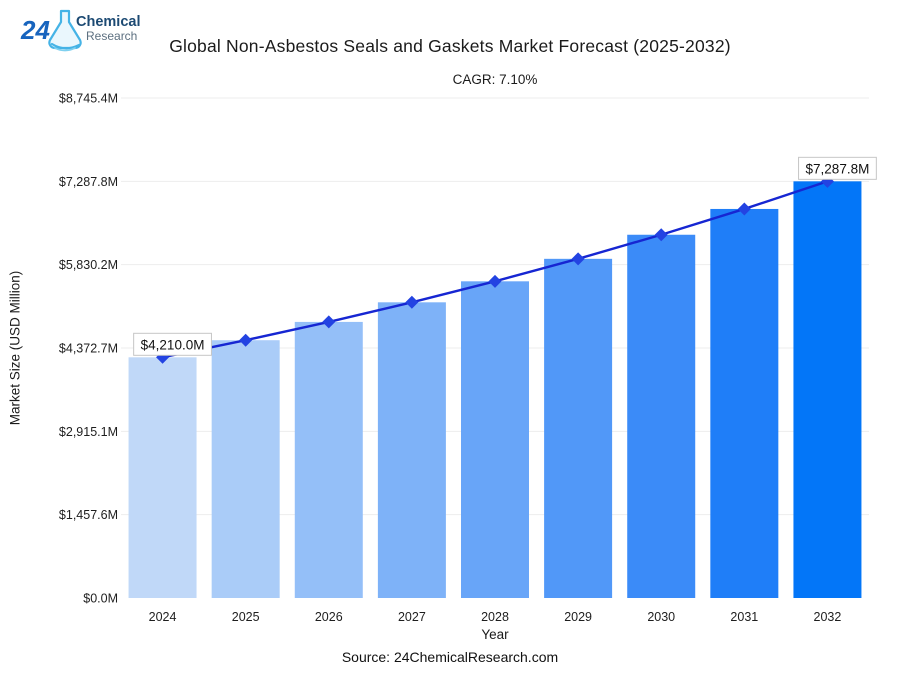 This screenshot has height=680, width=900. What do you see at coordinates (495, 617) in the screenshot?
I see `x-tick-label: 2028` at bounding box center [495, 617].